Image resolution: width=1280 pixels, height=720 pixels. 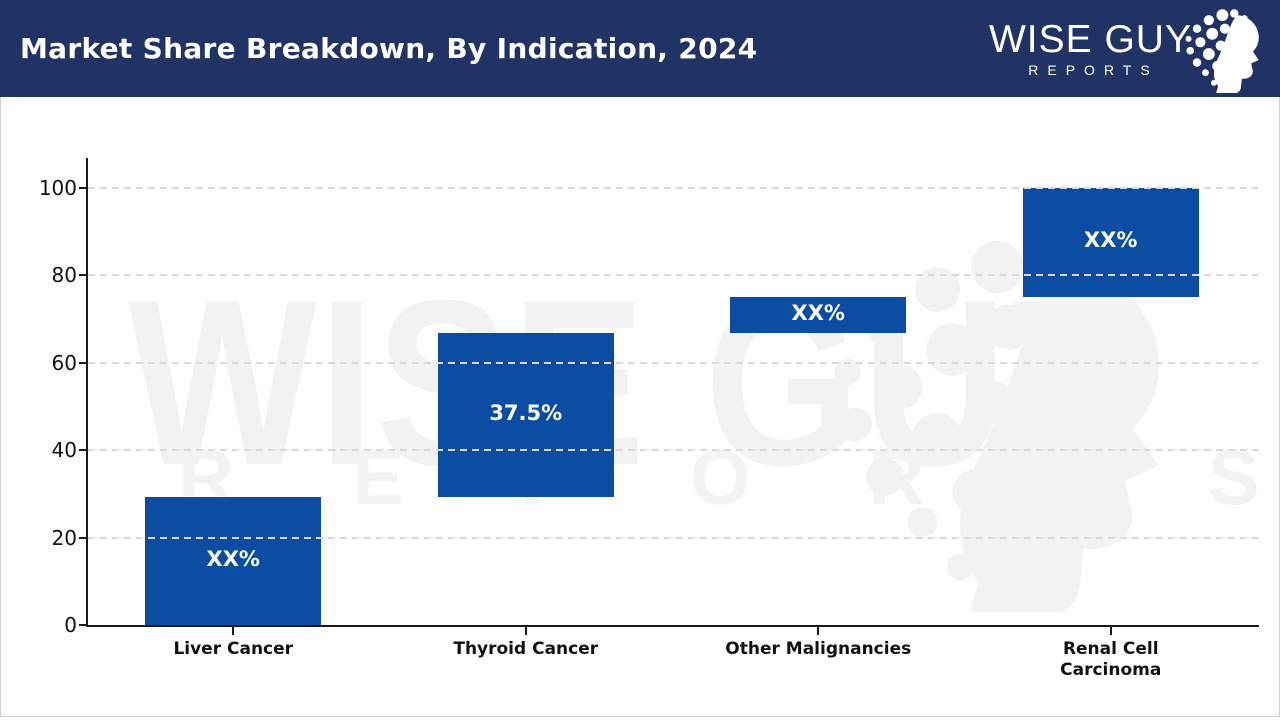 I want to click on y-axis-line, so click(x=87, y=392).